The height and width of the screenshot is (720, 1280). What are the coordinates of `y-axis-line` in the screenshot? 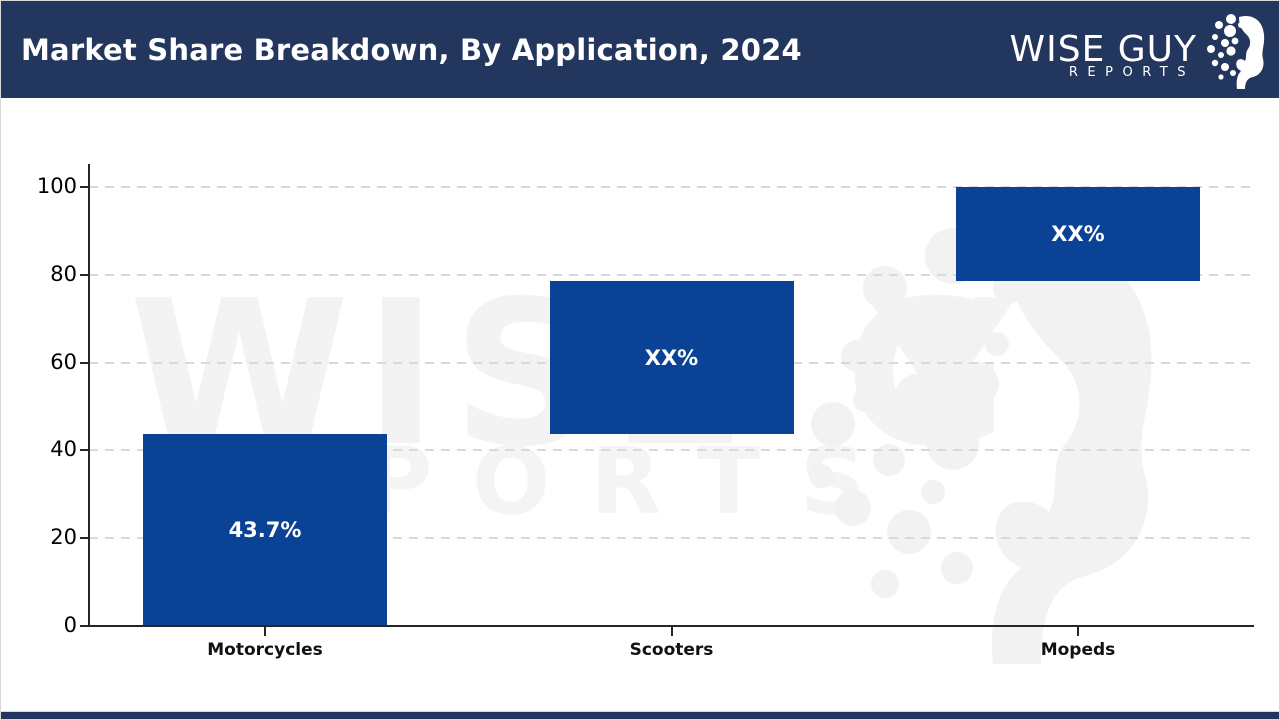 It's located at (89, 395).